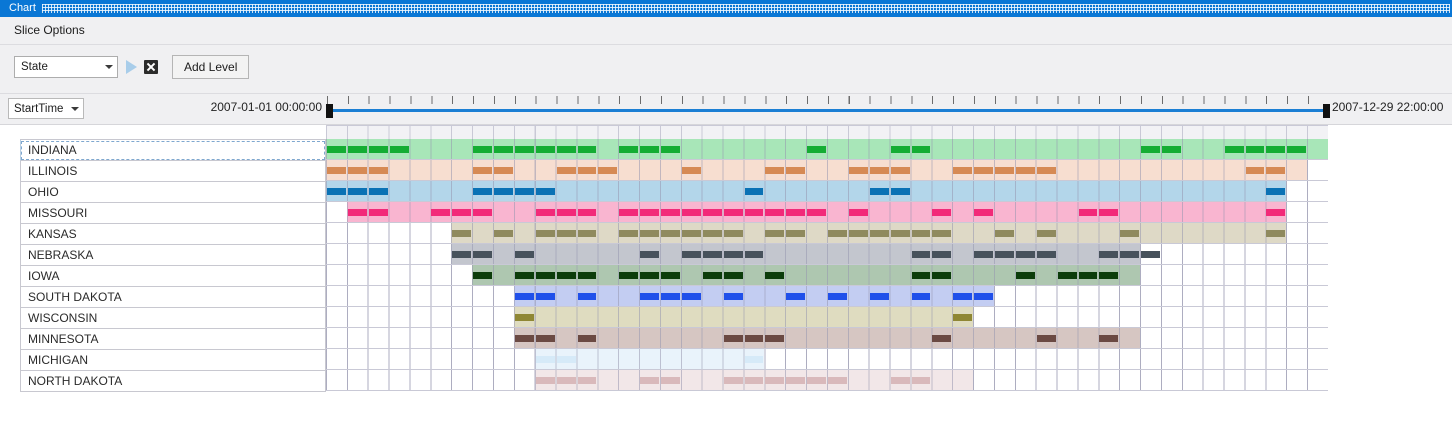 The image size is (1452, 446). Describe the element at coordinates (66, 67) in the screenshot. I see `level-select: State` at that location.